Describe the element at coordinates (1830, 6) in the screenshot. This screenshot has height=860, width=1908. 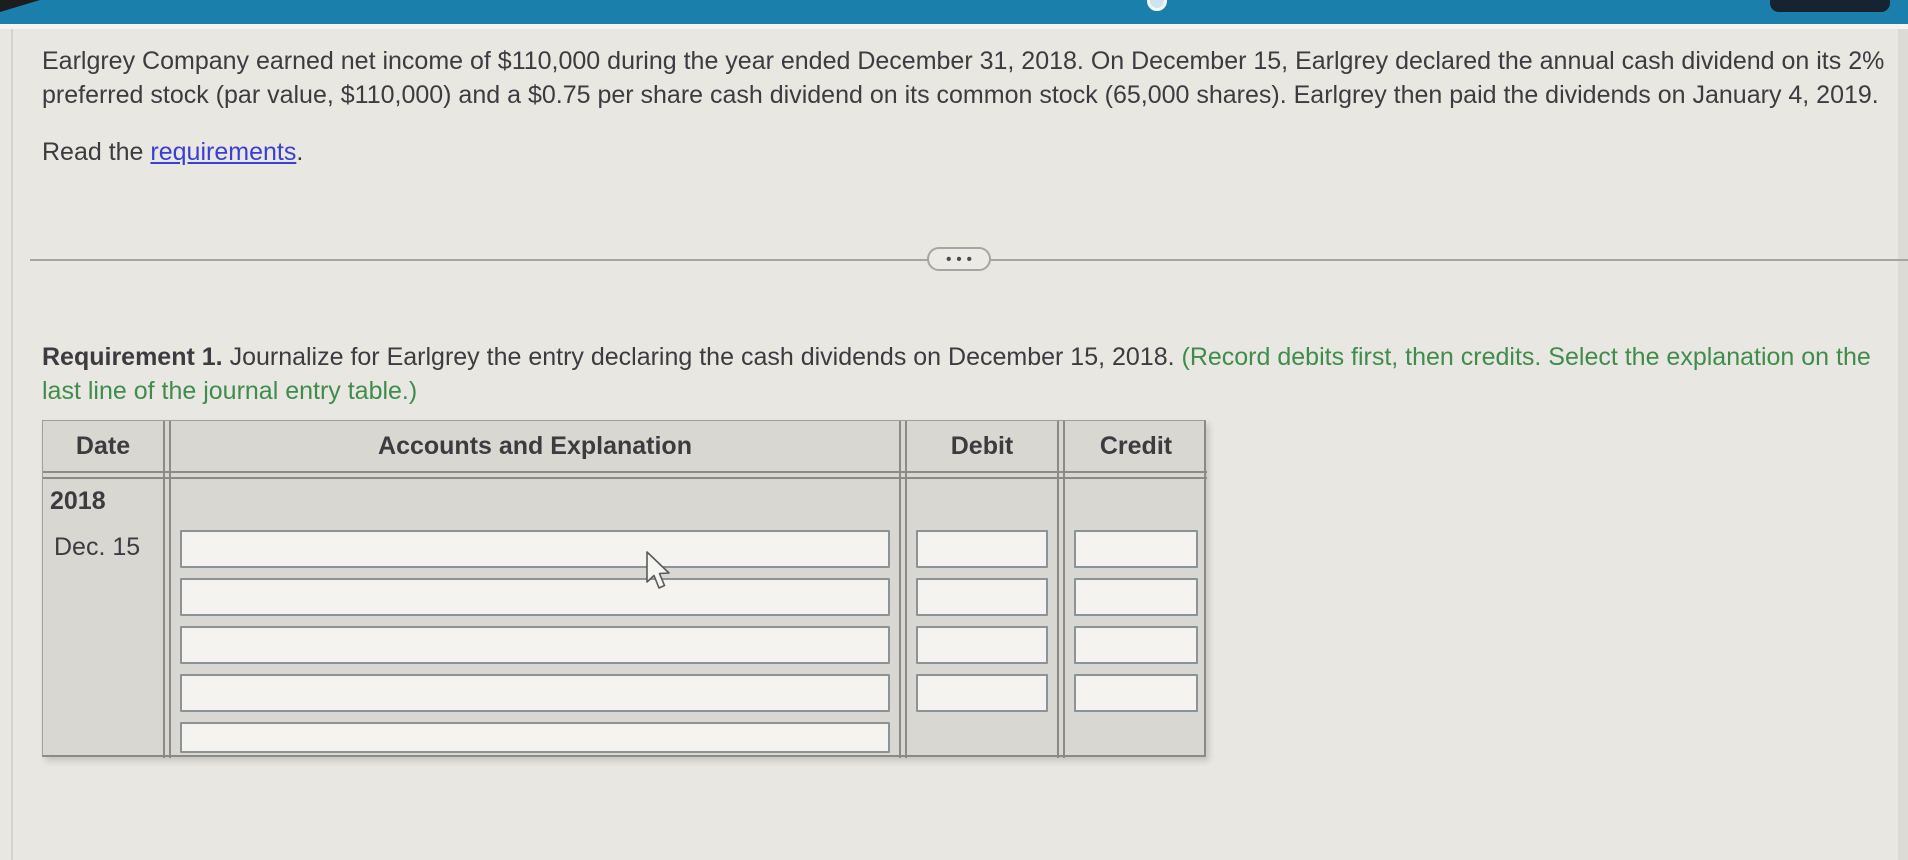
I see `top-right-notch` at that location.